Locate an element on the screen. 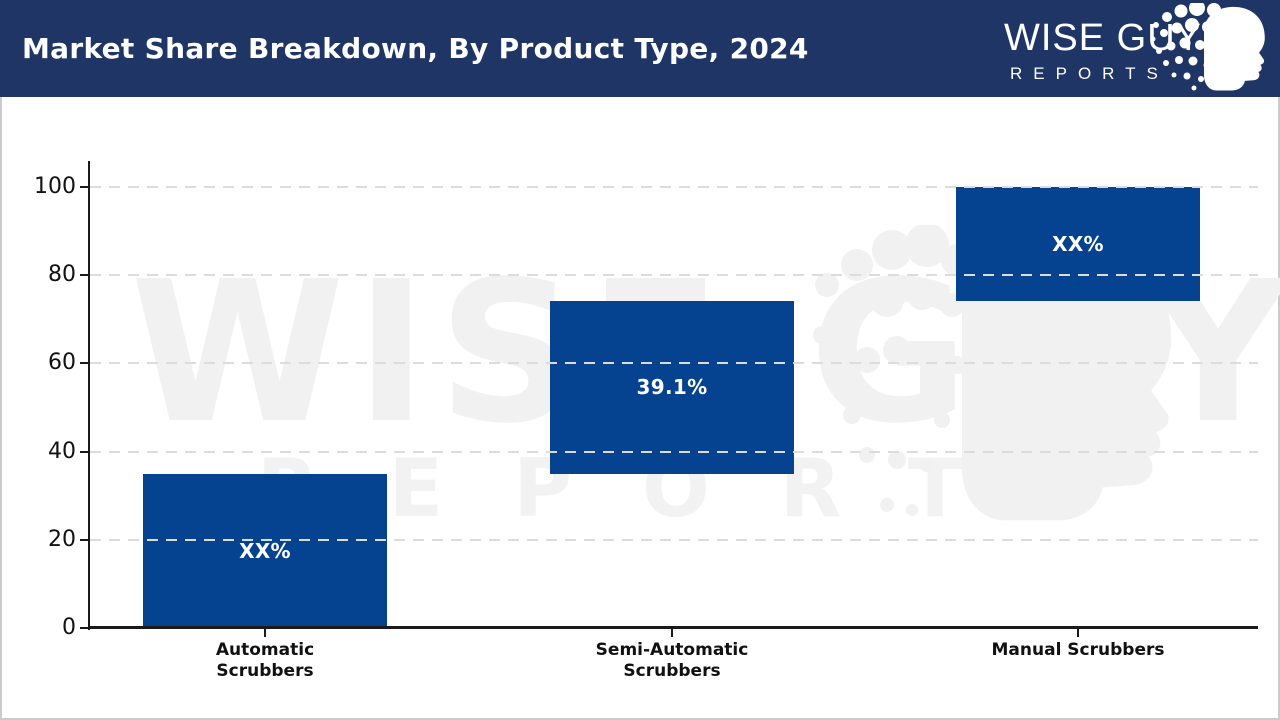 The image size is (1280, 720). y-tick-label: 40 is located at coordinates (62, 451).